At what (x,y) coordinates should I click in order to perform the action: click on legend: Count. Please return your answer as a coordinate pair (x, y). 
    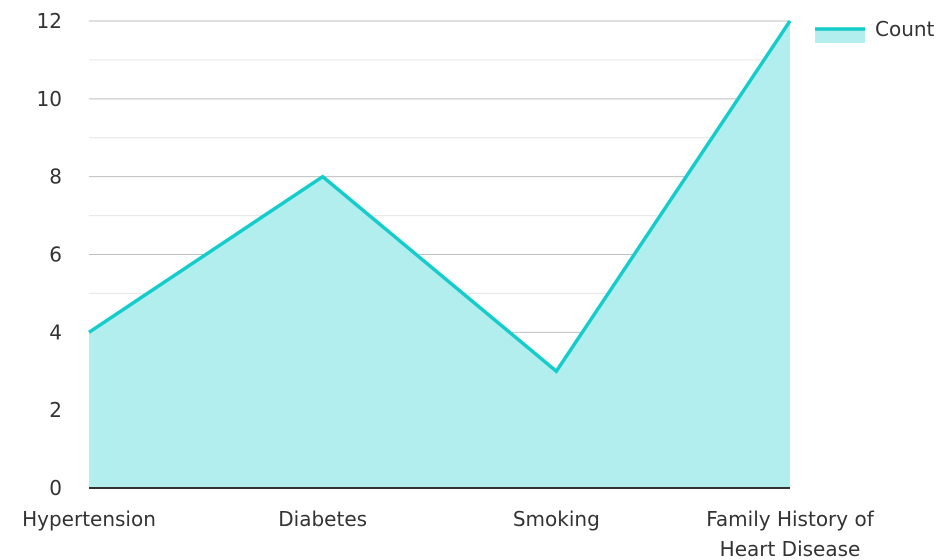
    Looking at the image, I should click on (875, 30).